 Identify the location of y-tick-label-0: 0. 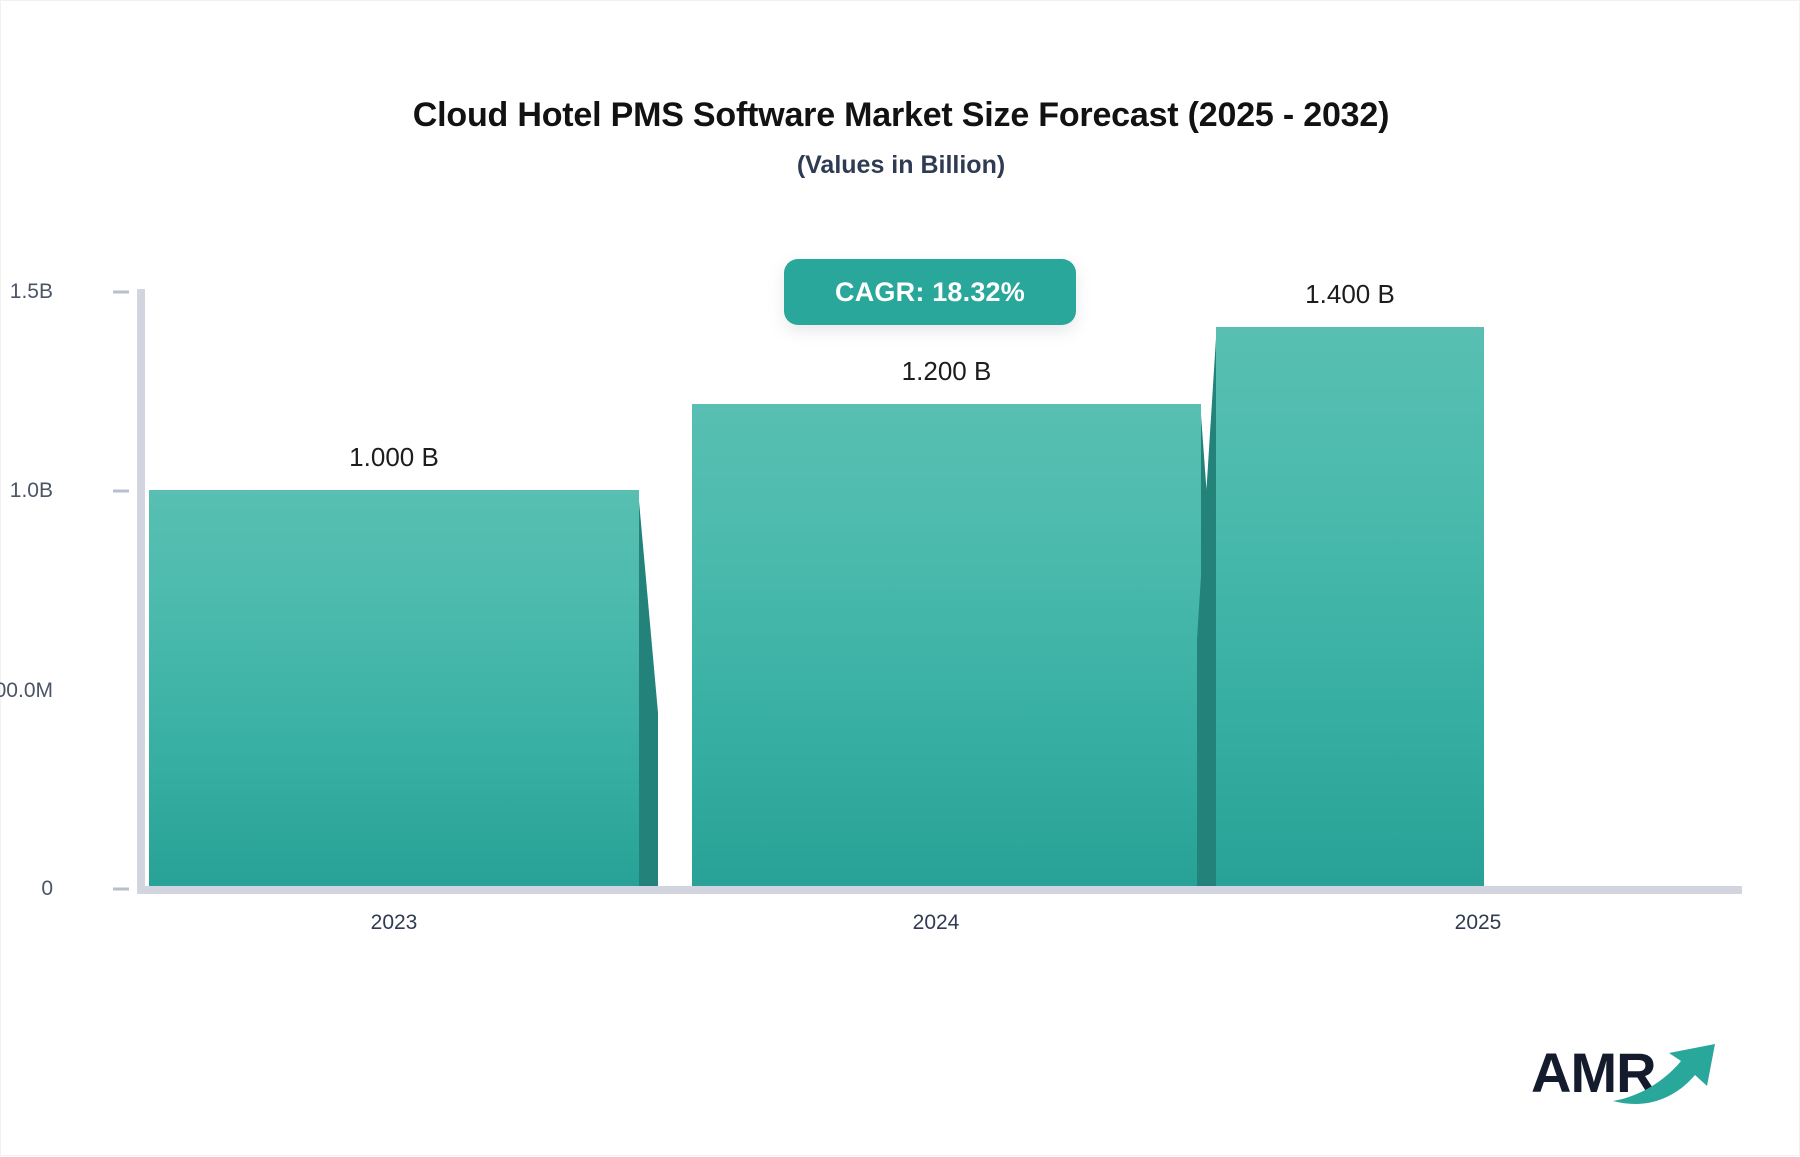
(47, 888).